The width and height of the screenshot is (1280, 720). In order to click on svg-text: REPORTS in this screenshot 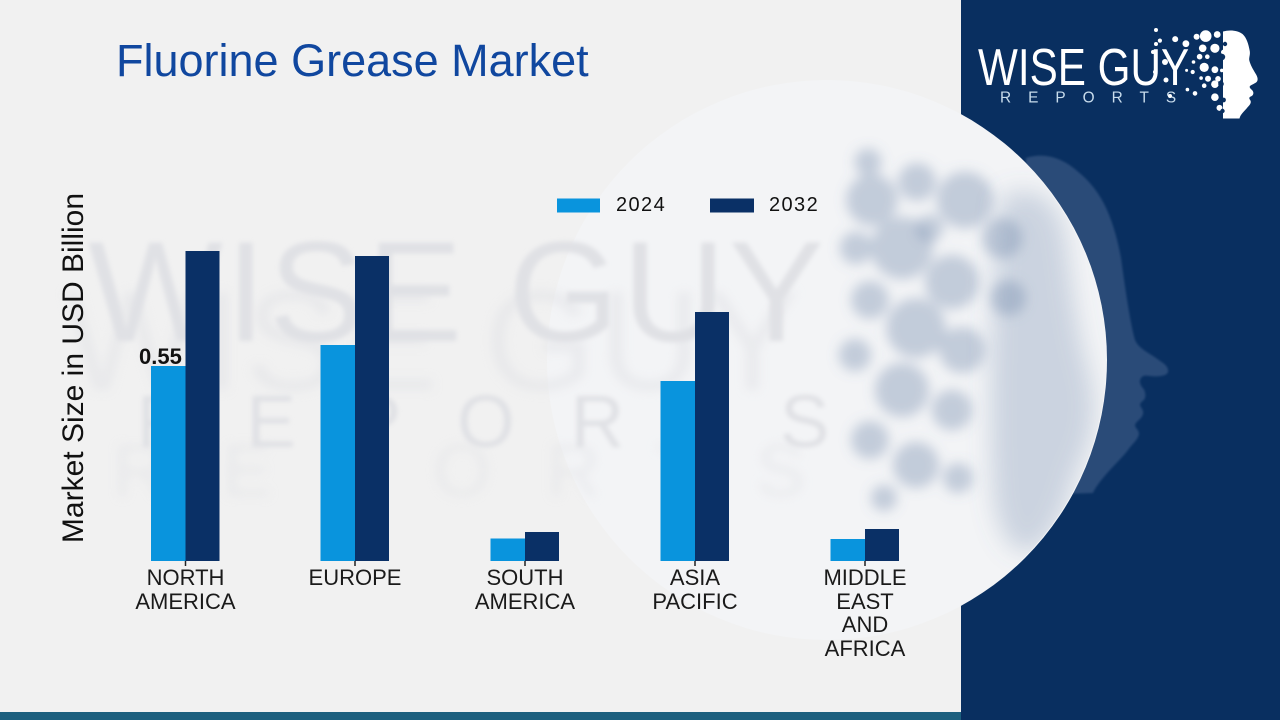, I will do `click(1096, 98)`.